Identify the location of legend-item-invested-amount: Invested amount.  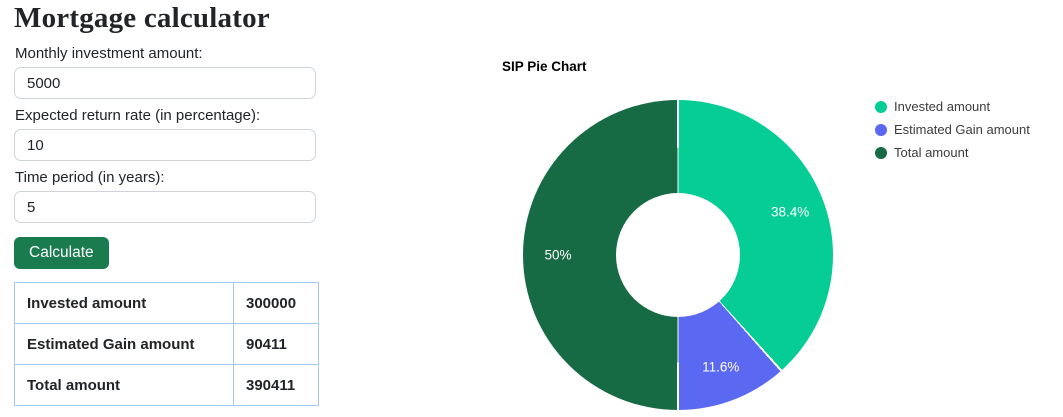
(952, 106).